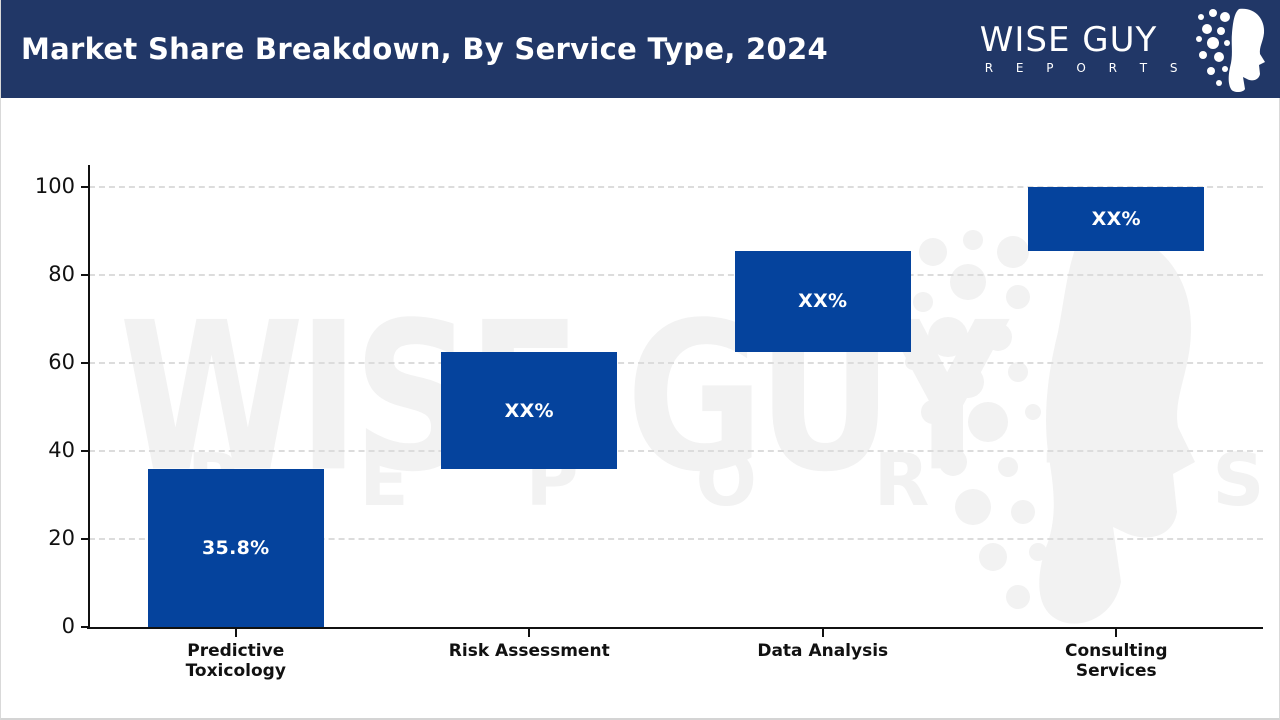 The width and height of the screenshot is (1280, 720). I want to click on y-tick-label: 0, so click(68, 626).